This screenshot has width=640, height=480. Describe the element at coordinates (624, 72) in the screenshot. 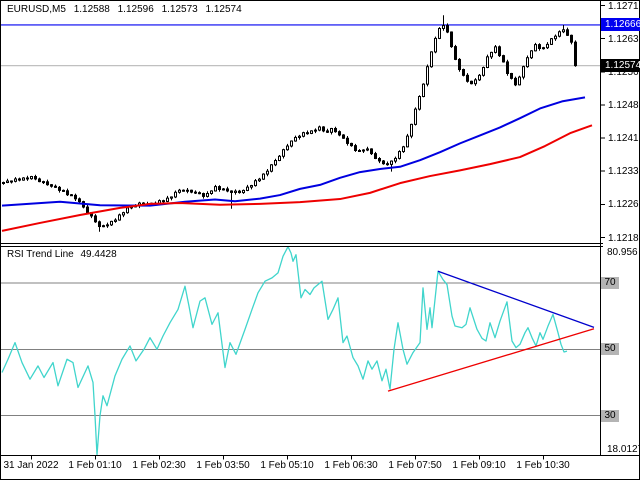

I see `price-tick-label: 1.12560` at that location.